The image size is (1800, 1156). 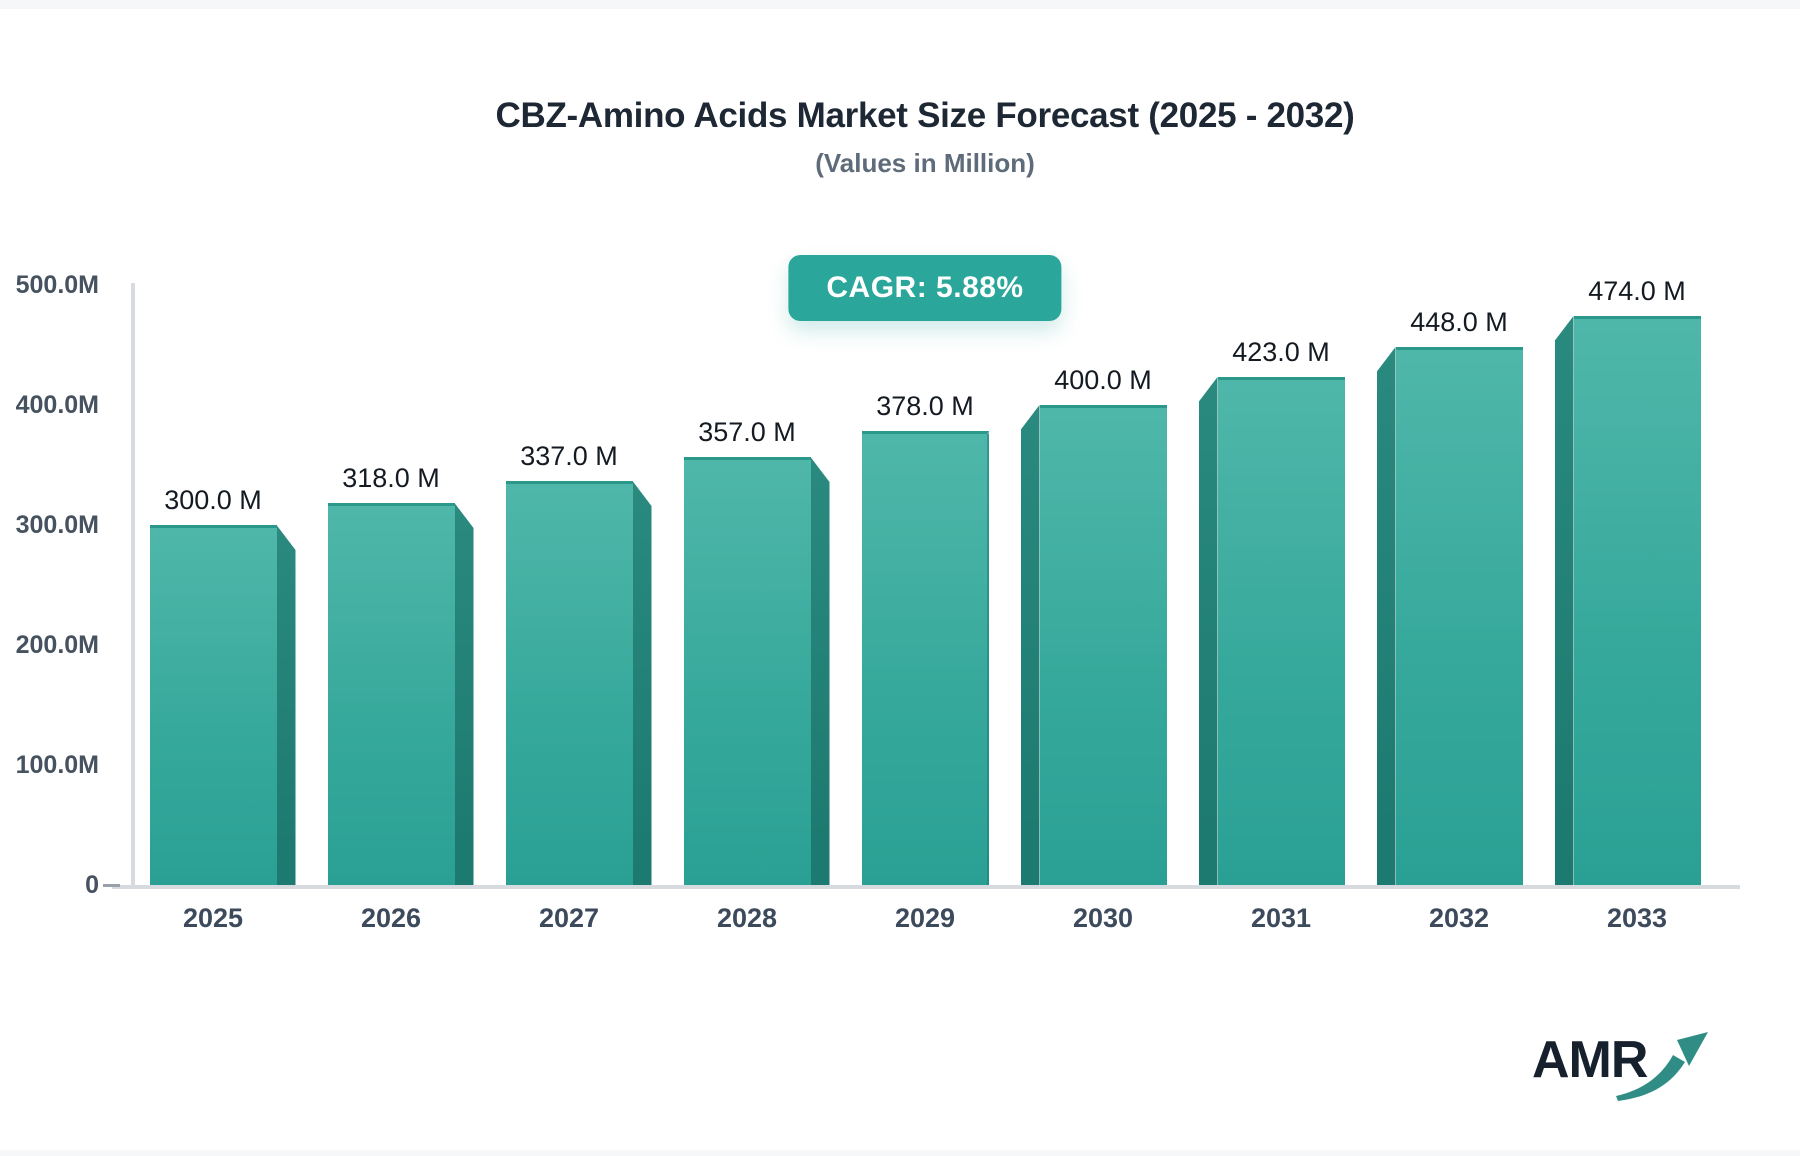 I want to click on bar-side-2030, so click(x=1030, y=645).